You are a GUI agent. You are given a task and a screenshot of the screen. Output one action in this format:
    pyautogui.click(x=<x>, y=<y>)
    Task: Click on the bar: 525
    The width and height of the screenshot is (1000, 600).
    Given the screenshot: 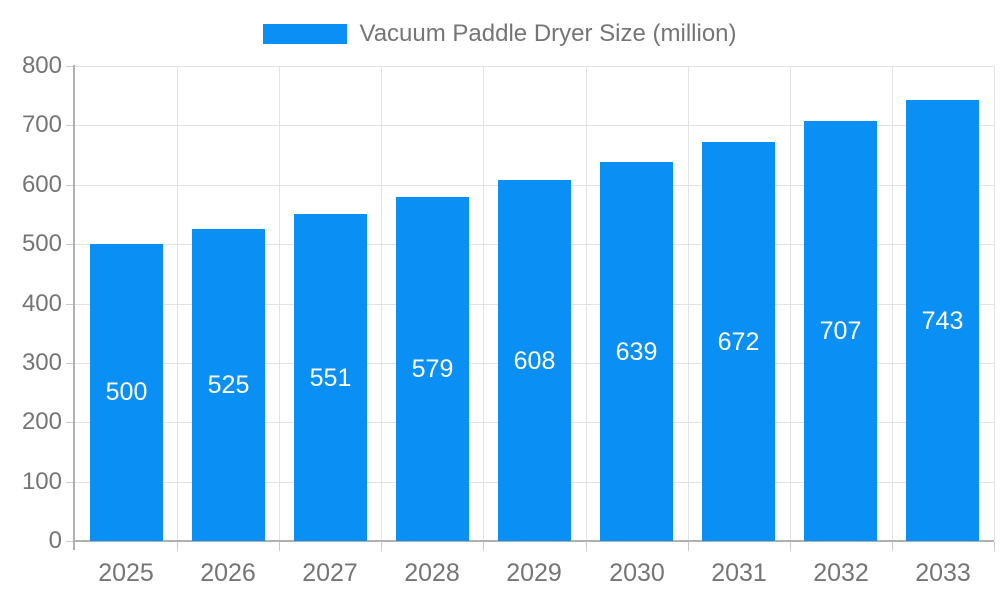 What is the action you would take?
    pyautogui.click(x=228, y=385)
    